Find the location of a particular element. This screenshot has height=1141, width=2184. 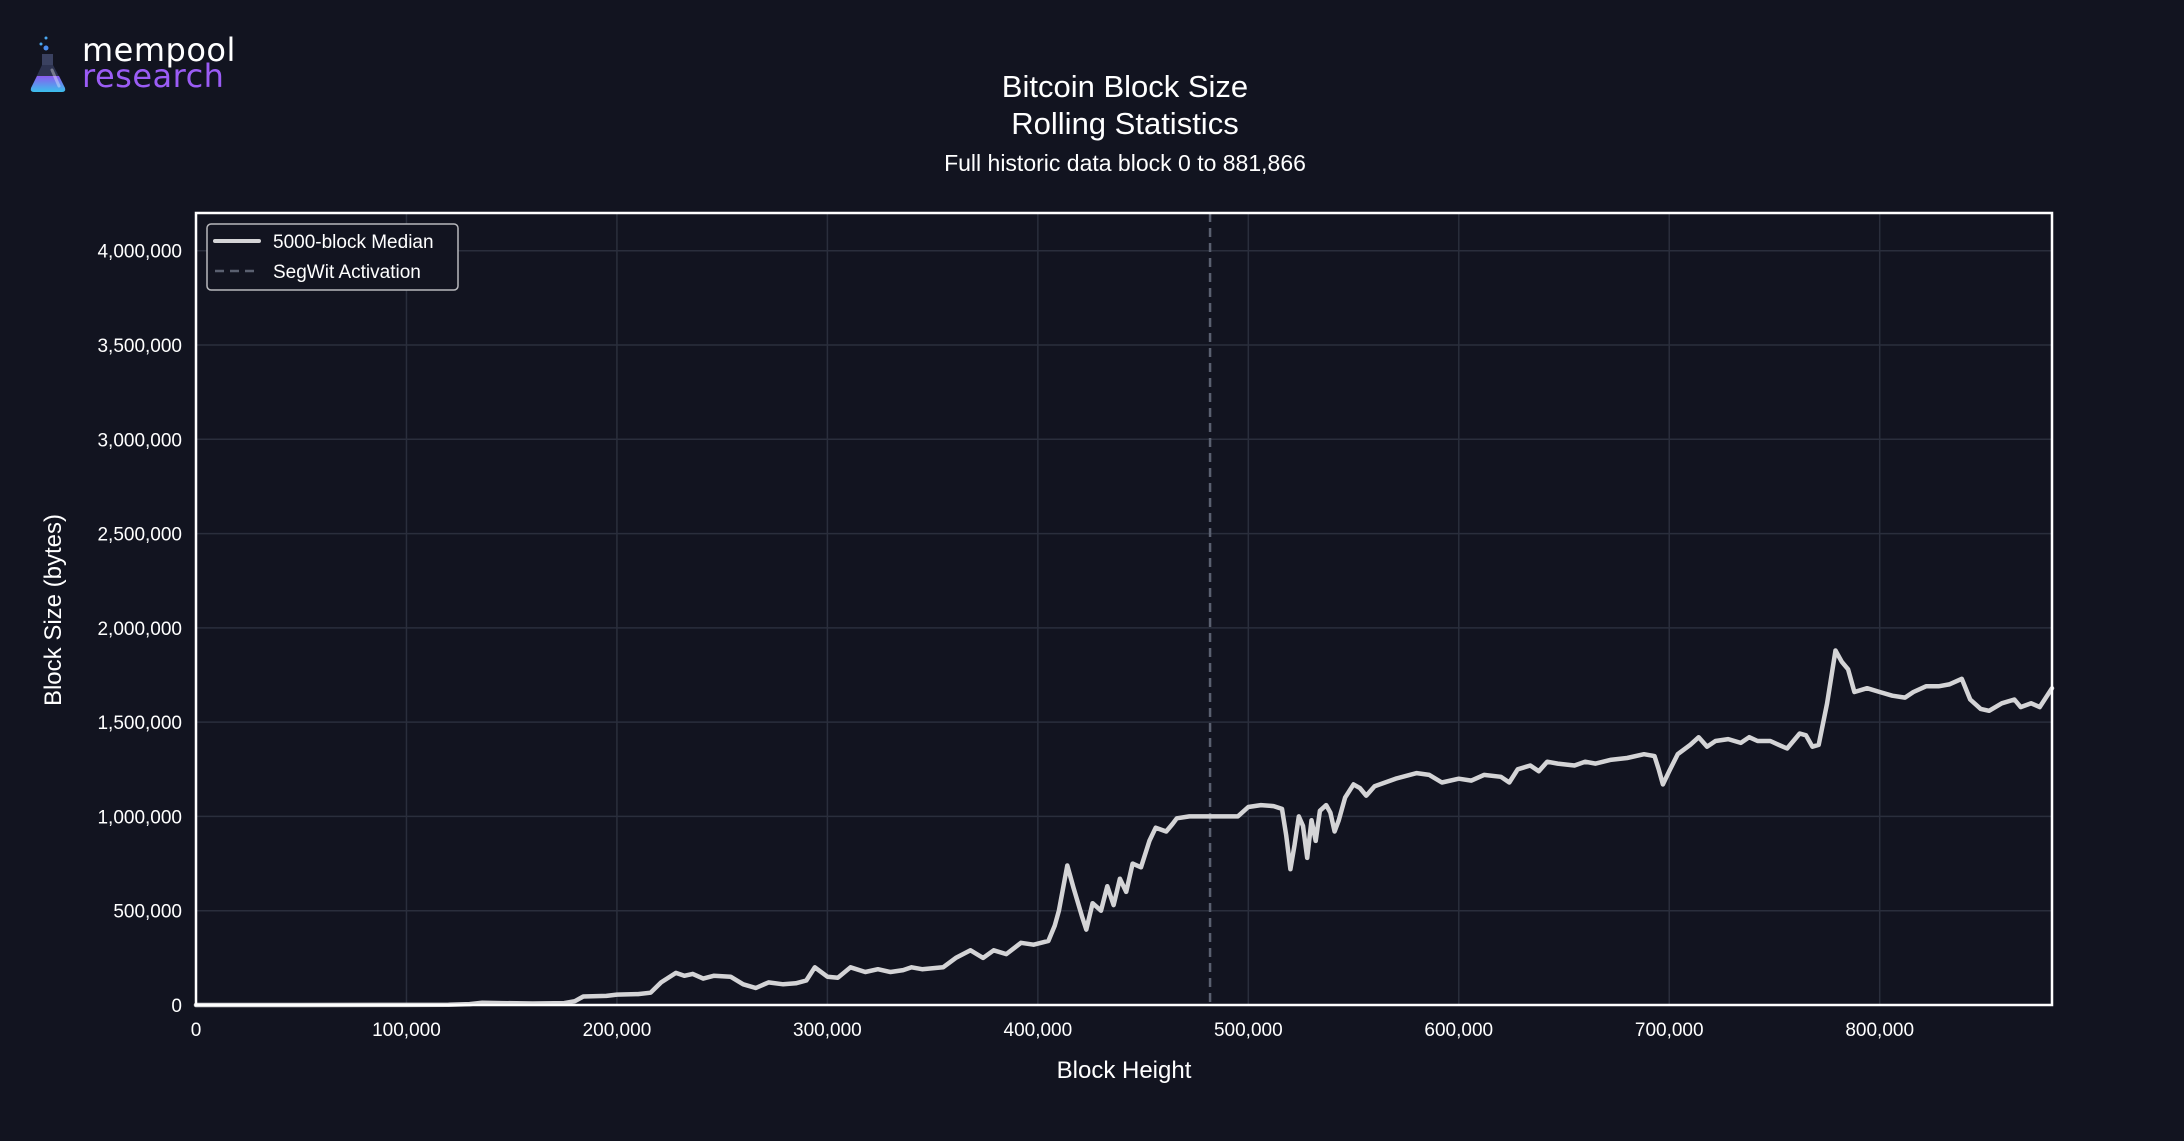

chart-subtitle: Full historic data block 0 to 881,866 is located at coordinates (1125, 163).